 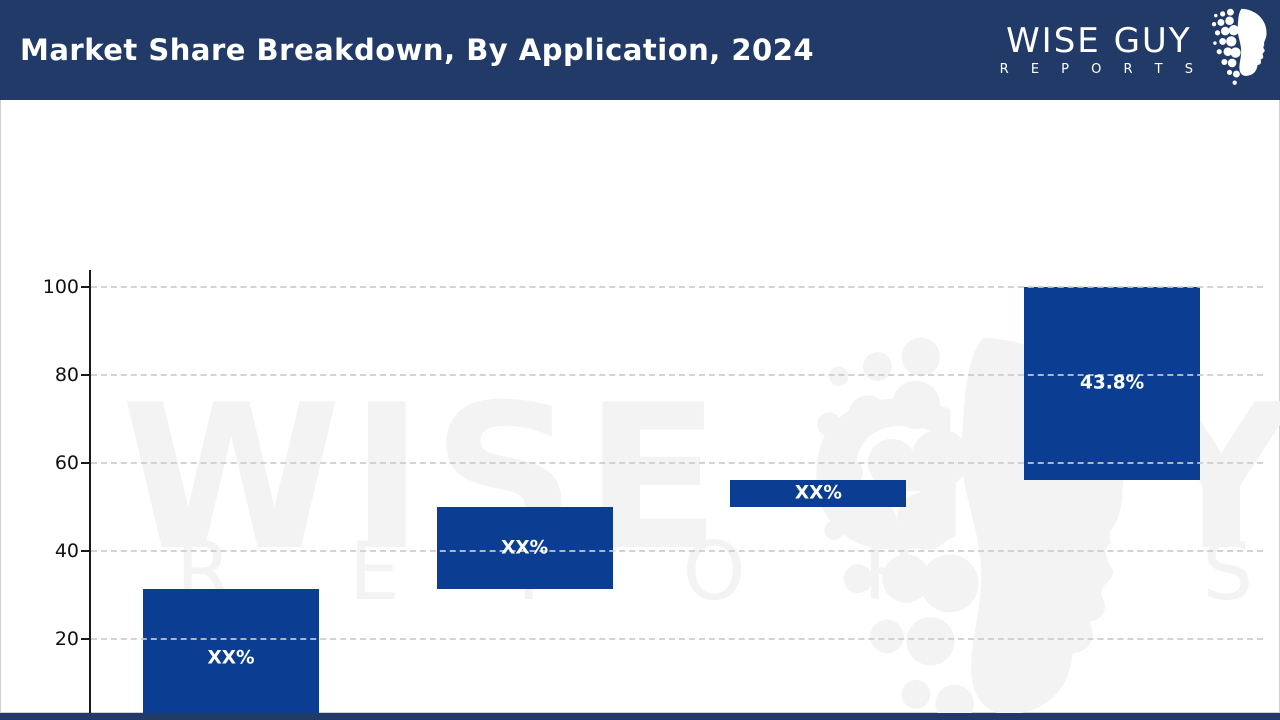 I want to click on logo-text: WISE GUY R E P O R T S, so click(x=1099, y=49).